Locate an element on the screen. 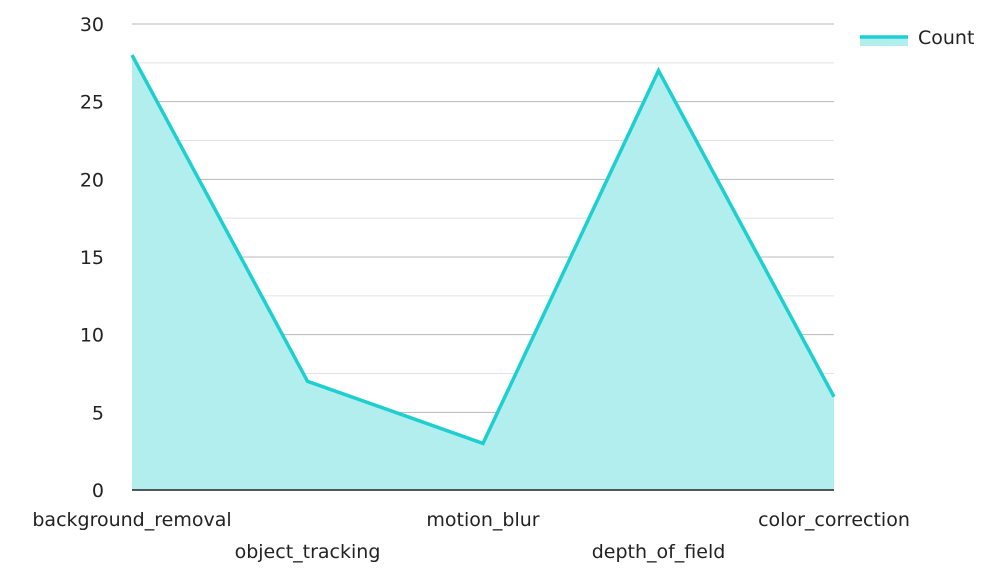  legend: Count is located at coordinates (917, 38).